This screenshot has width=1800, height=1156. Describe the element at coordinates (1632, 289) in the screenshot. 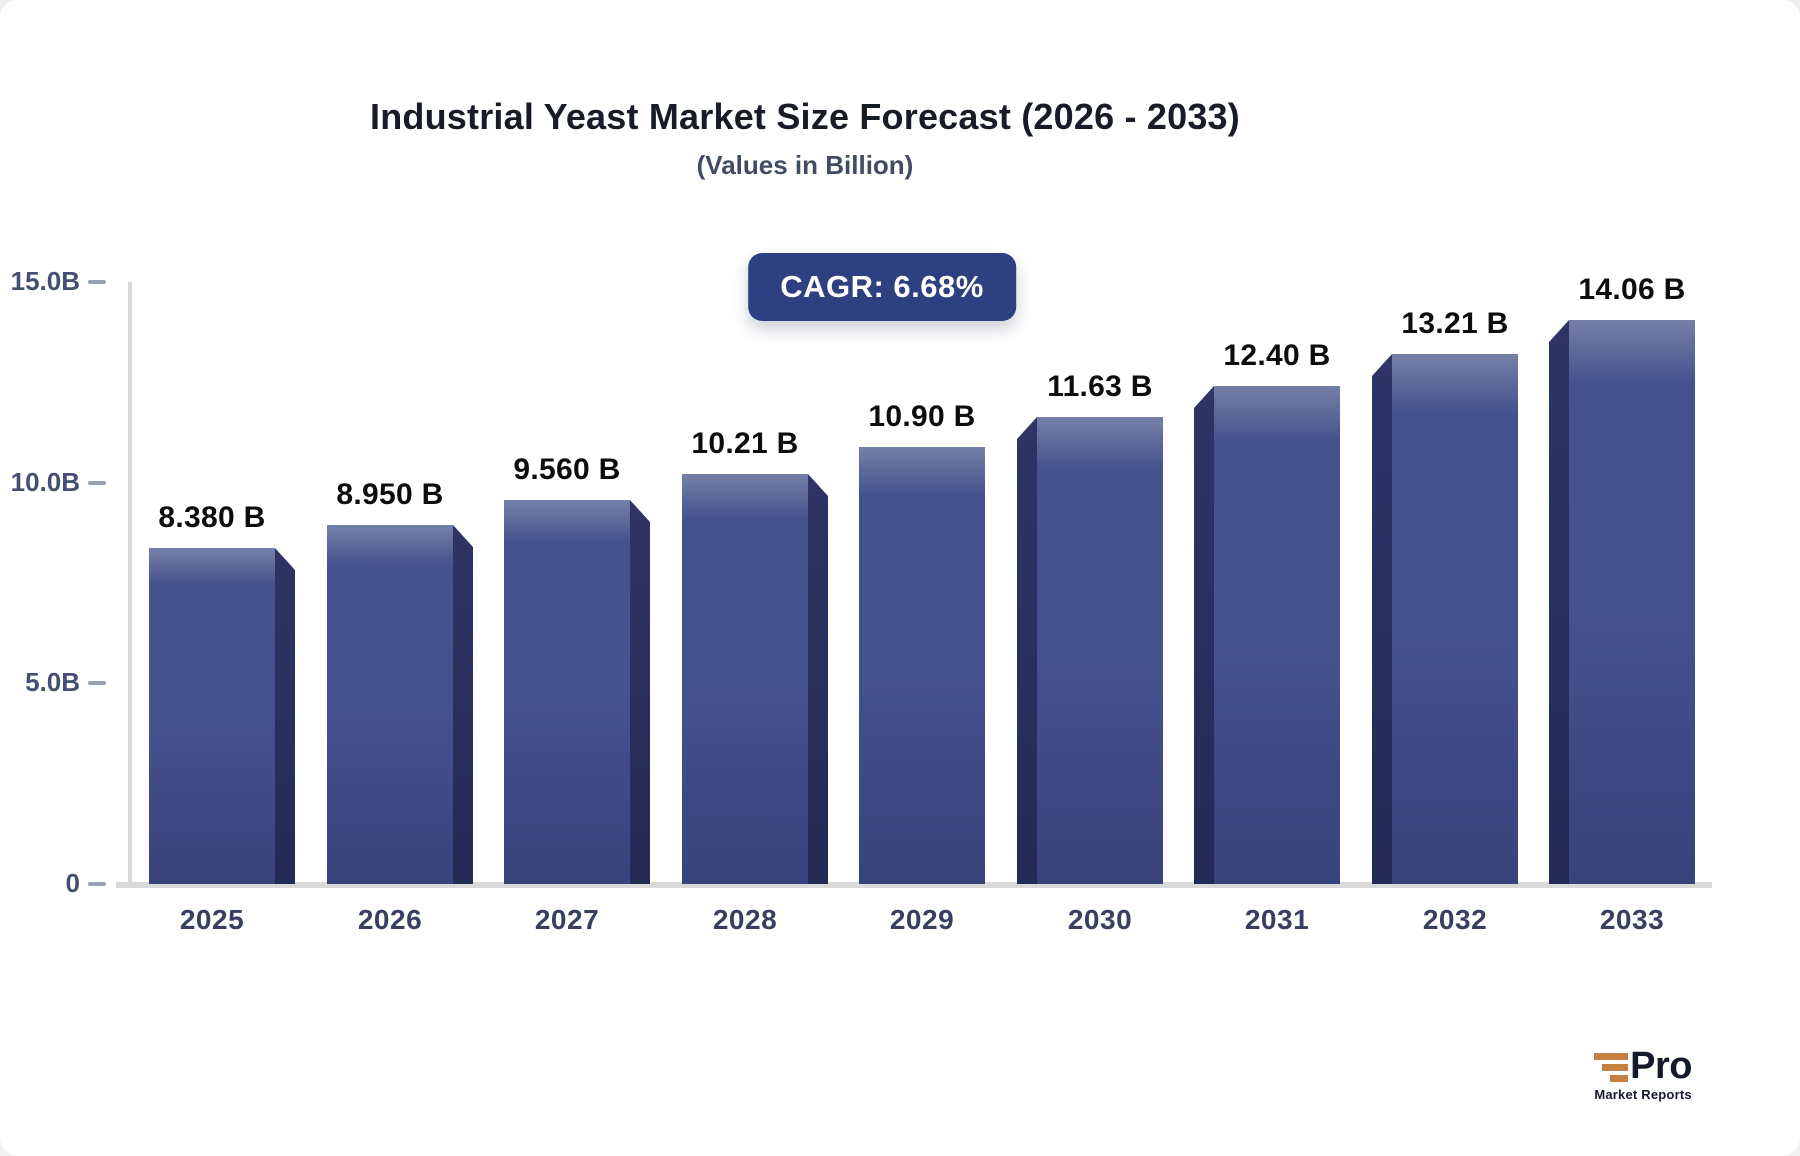

I see `bar-value-label: 14.06 B` at that location.